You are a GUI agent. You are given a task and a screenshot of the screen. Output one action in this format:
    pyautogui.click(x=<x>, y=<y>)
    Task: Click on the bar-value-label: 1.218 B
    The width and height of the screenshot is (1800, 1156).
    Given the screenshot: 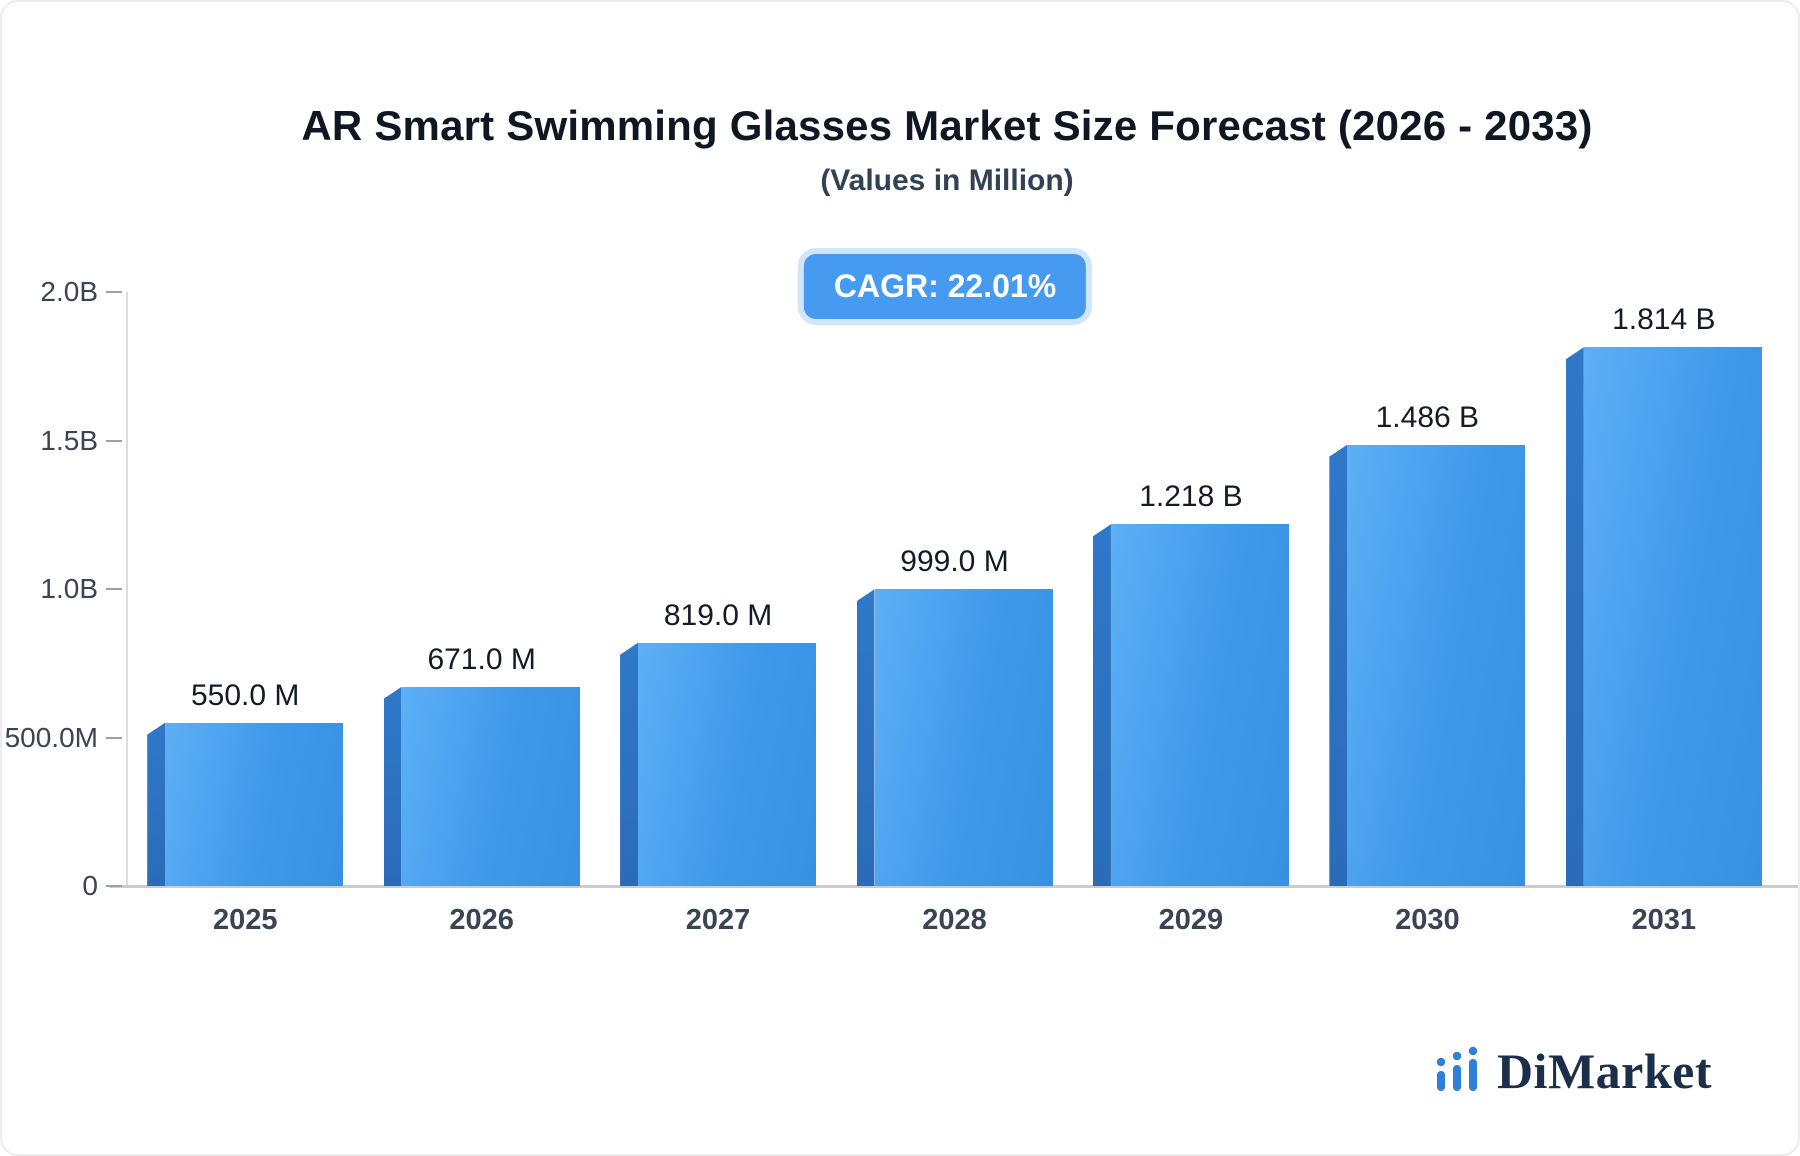 What is the action you would take?
    pyautogui.click(x=1191, y=497)
    